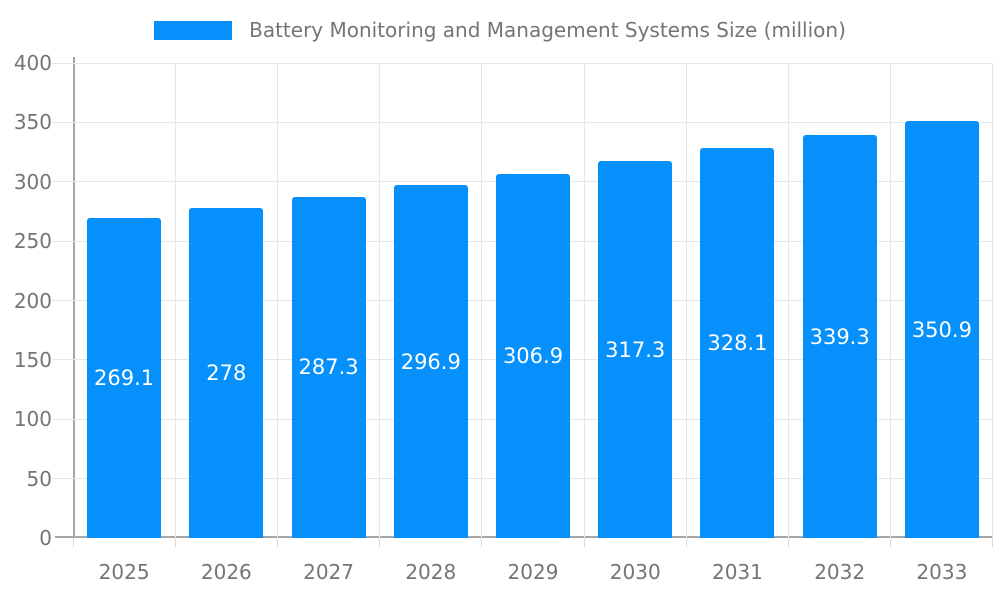 This screenshot has height=600, width=1000. I want to click on y-axis-tick-label: 50, so click(39, 478).